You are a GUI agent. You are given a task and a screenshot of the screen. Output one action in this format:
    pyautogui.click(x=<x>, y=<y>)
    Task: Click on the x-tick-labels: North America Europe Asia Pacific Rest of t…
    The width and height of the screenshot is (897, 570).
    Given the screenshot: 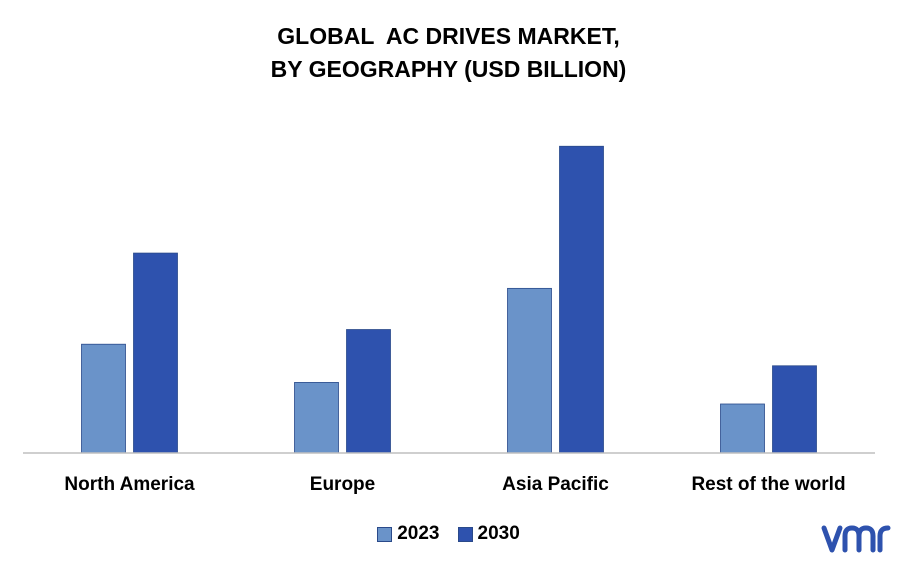 What is the action you would take?
    pyautogui.click(x=454, y=484)
    